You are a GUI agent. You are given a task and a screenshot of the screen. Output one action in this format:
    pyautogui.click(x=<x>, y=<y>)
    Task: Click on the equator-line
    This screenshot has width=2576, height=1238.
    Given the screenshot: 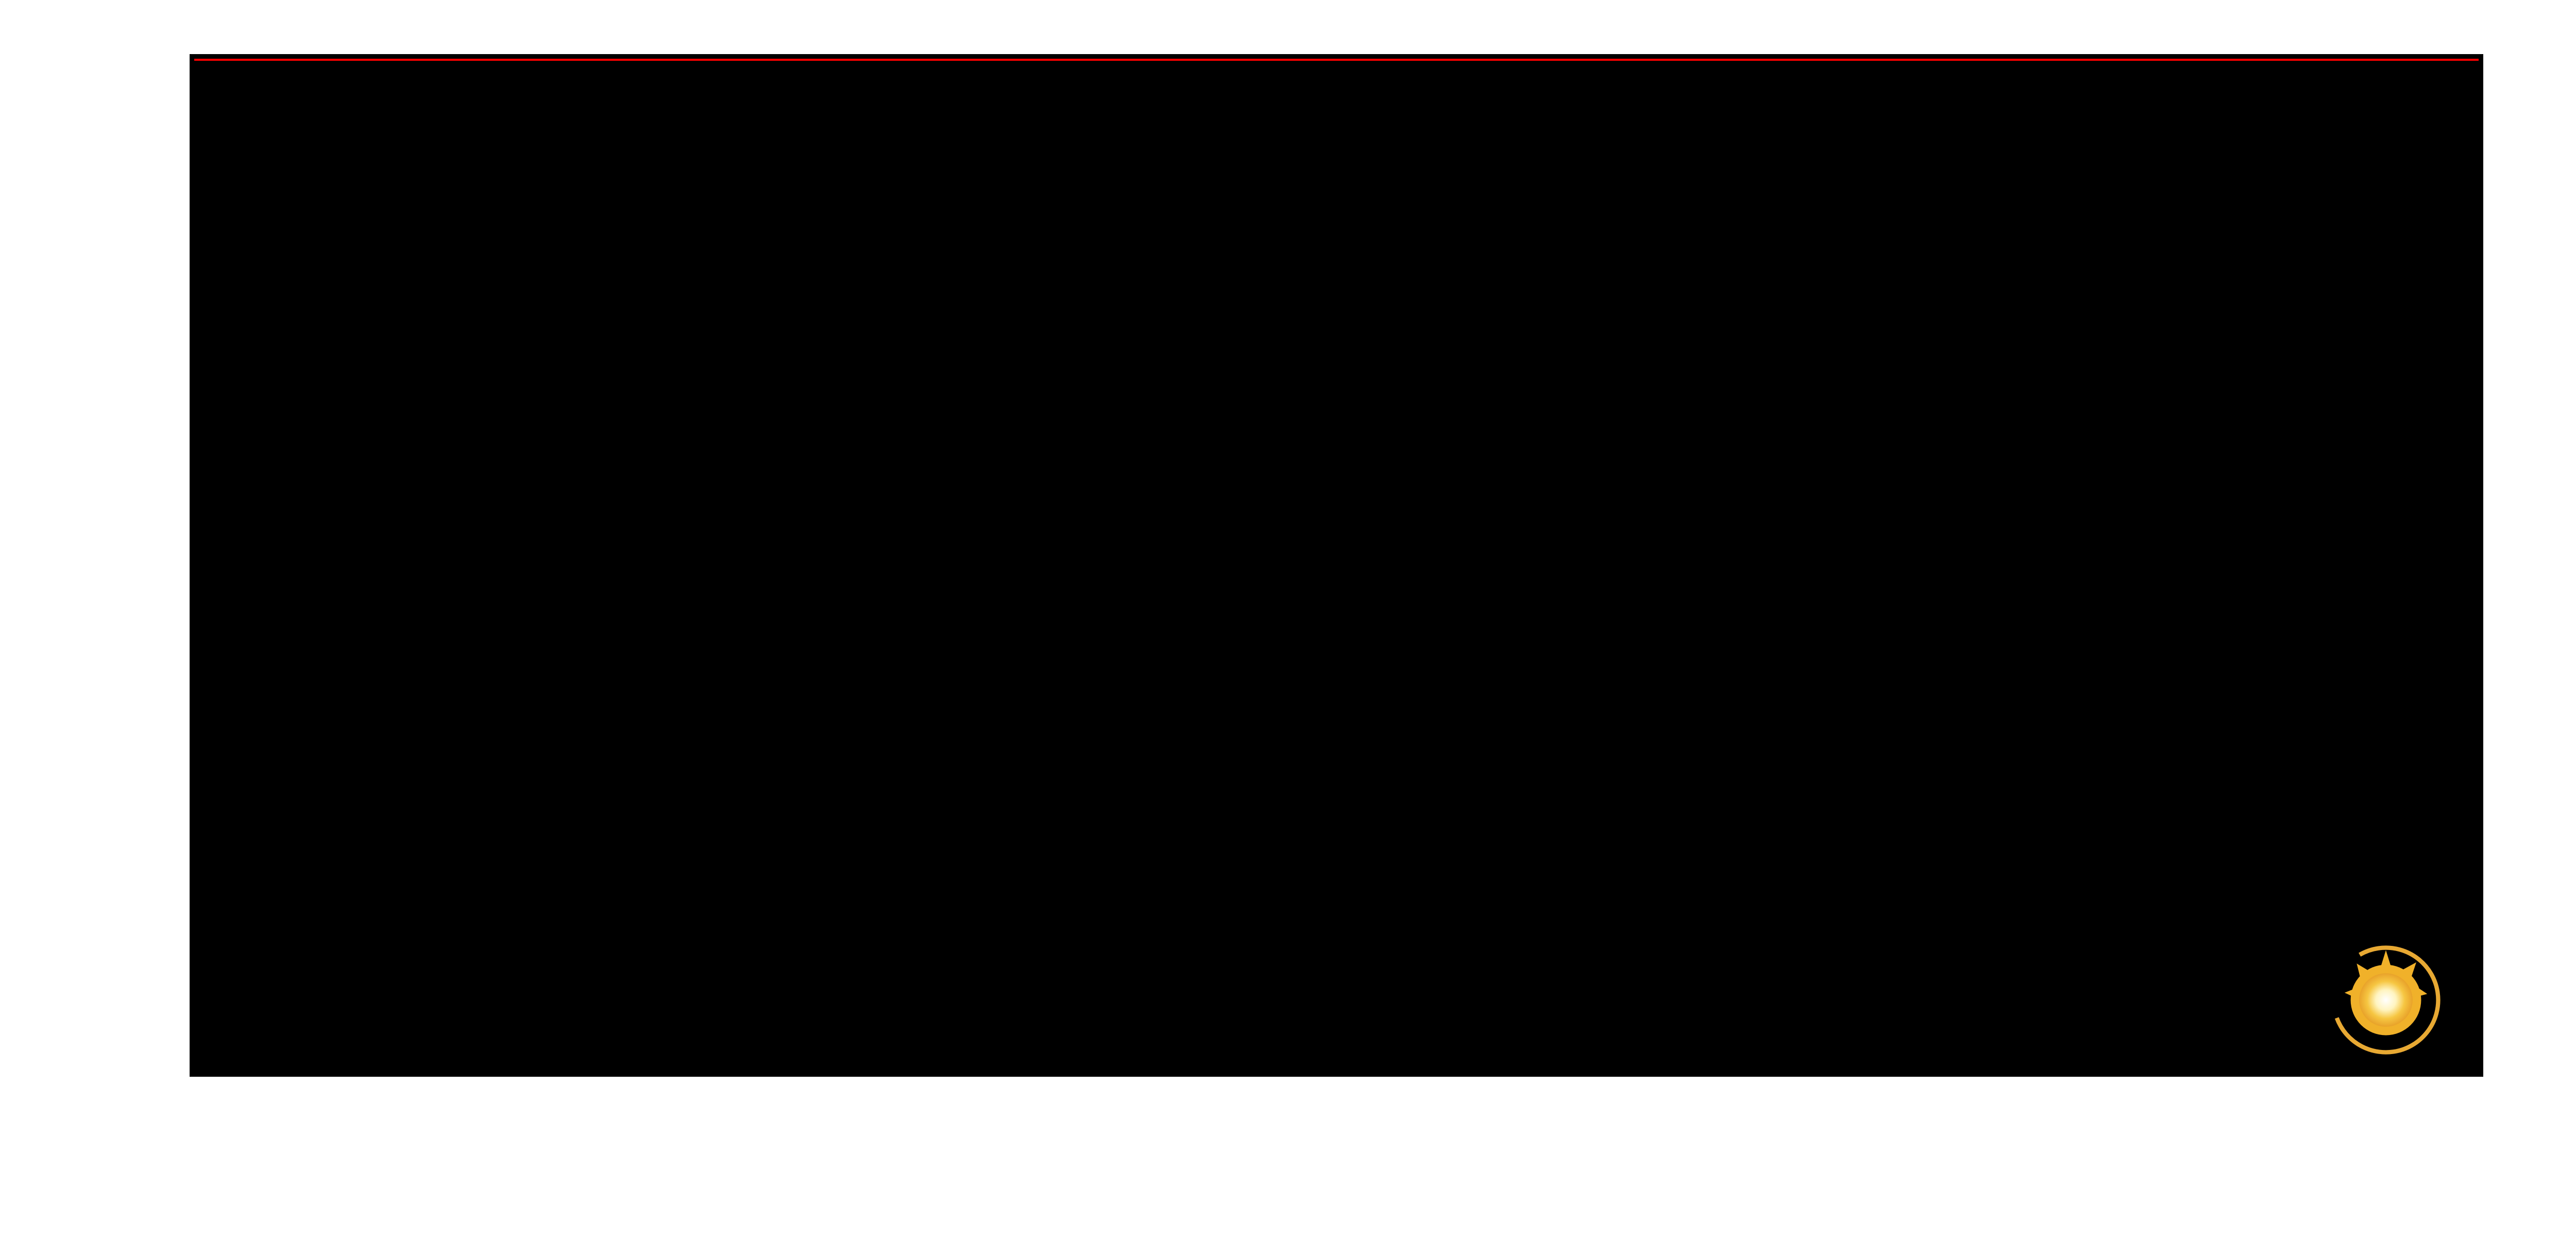 What is the action you would take?
    pyautogui.click(x=1337, y=60)
    